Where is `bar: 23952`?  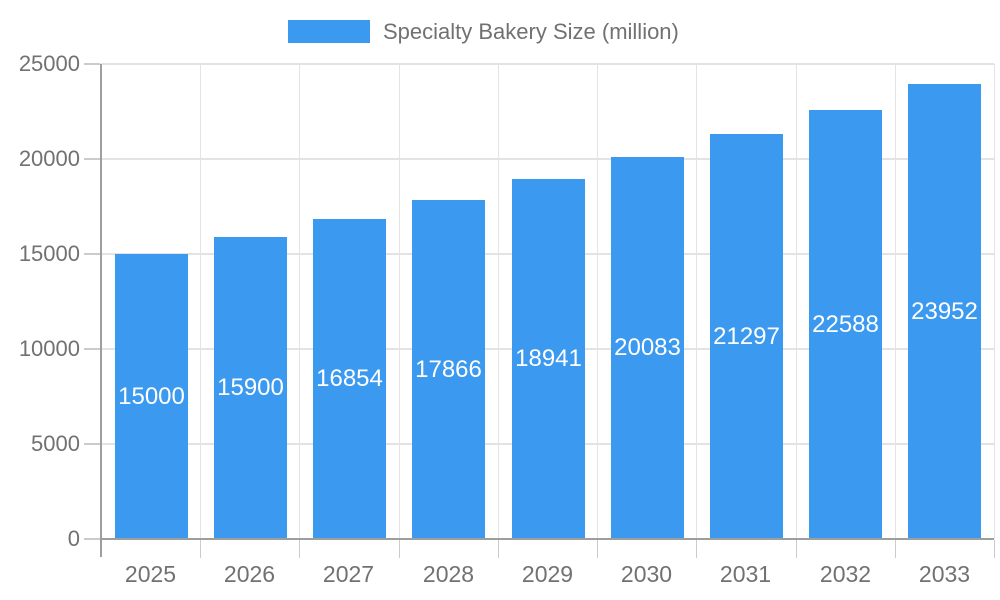 bar: 23952 is located at coordinates (944, 311).